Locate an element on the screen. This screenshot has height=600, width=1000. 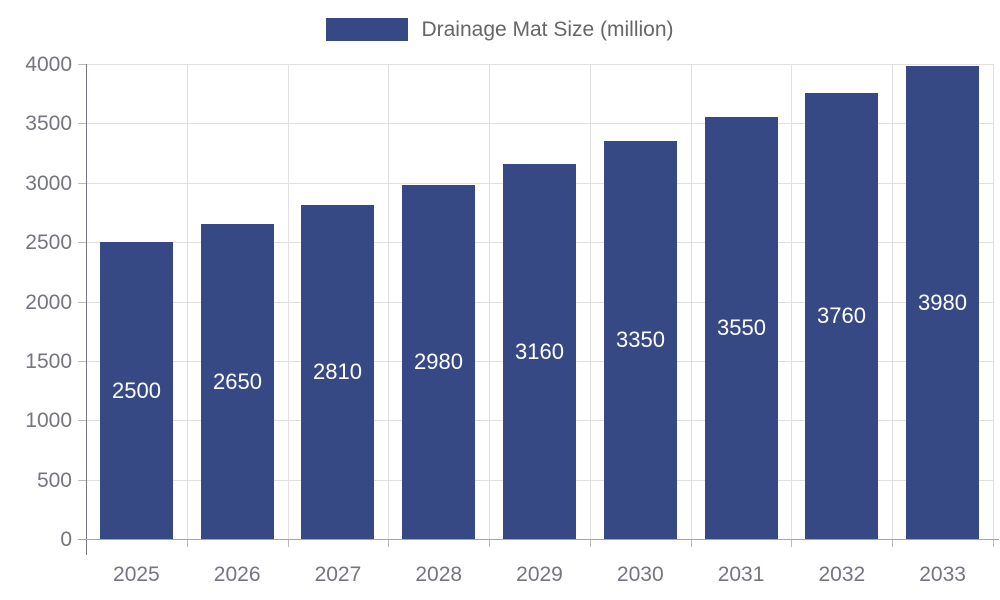
bar-value-label: 3350 is located at coordinates (640, 339).